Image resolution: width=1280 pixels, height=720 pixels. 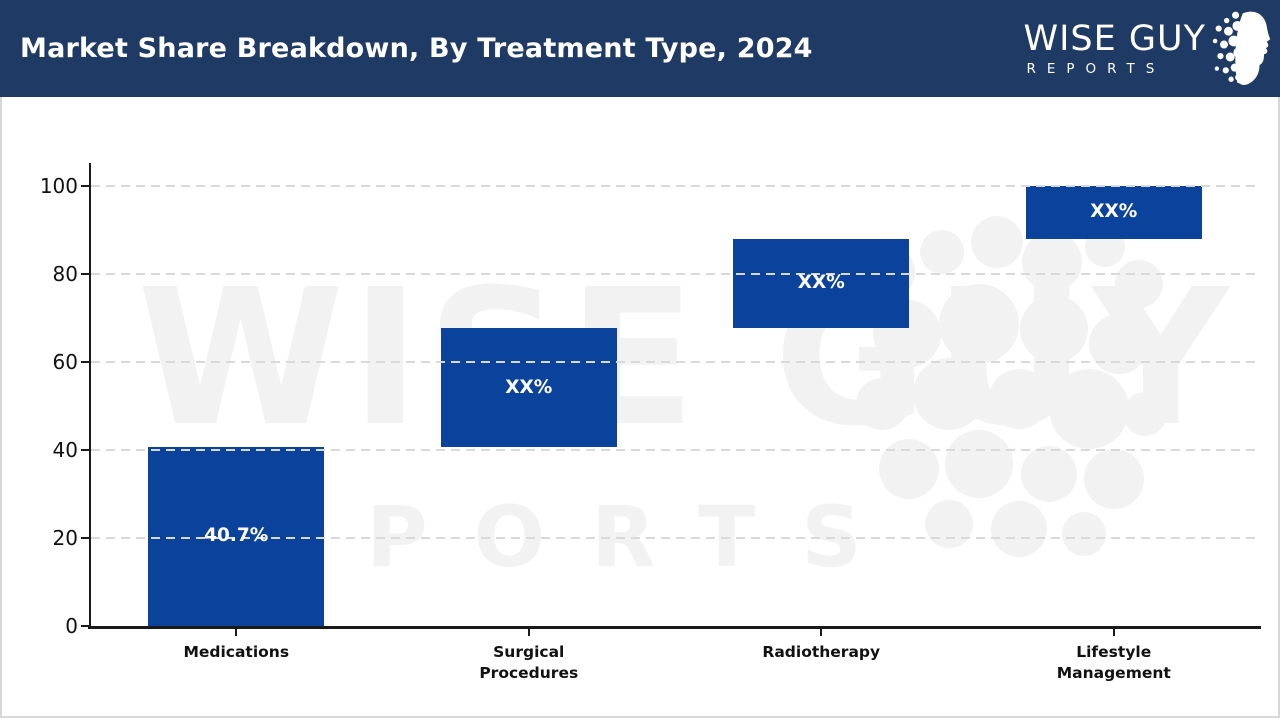 I want to click on y-tick-label: 60, so click(x=65, y=362).